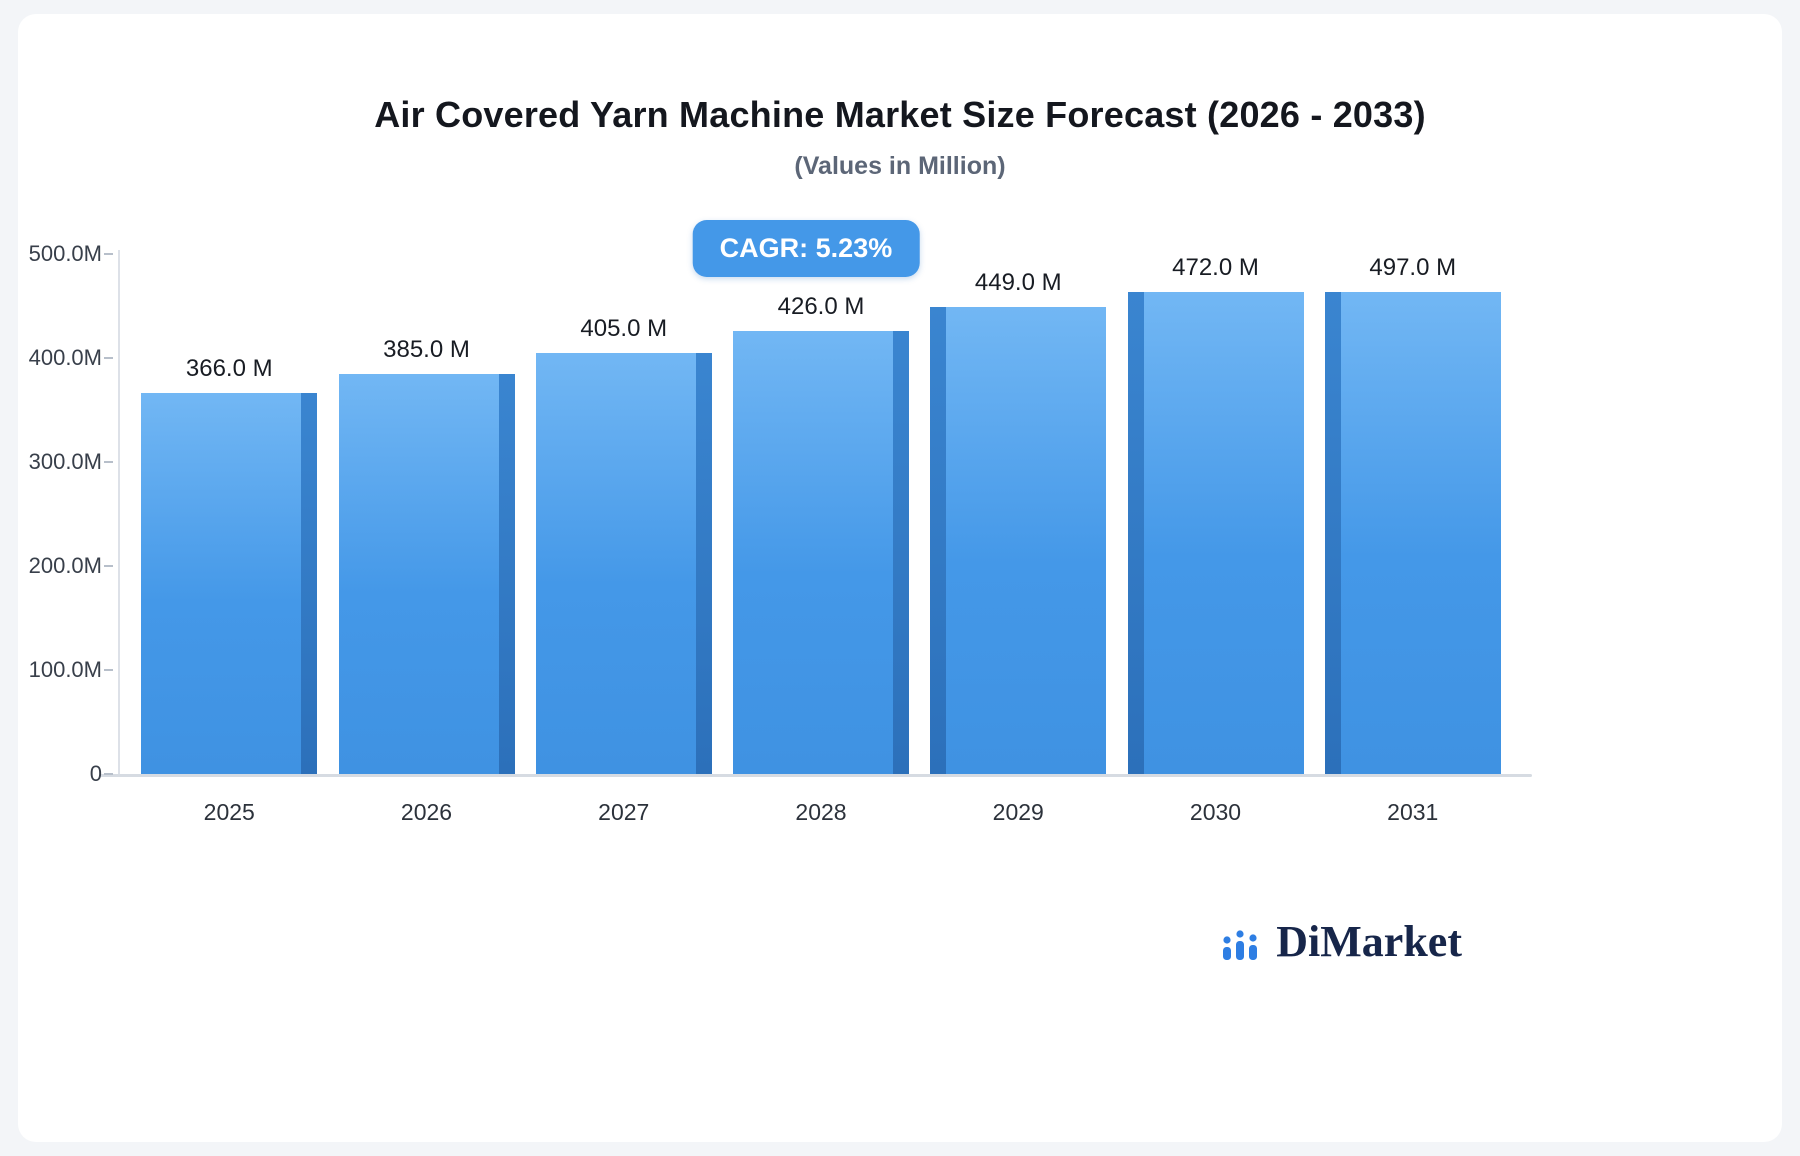  I want to click on x-axis-label: 2029, so click(1018, 812).